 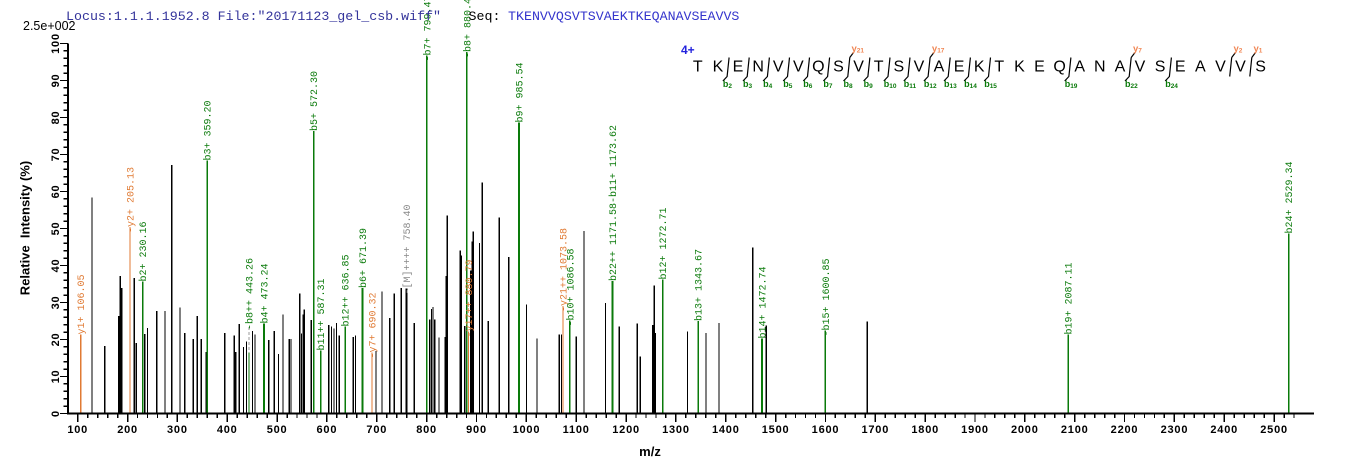 I want to click on svg-text: -y17++ 880.79, so click(x=470, y=298).